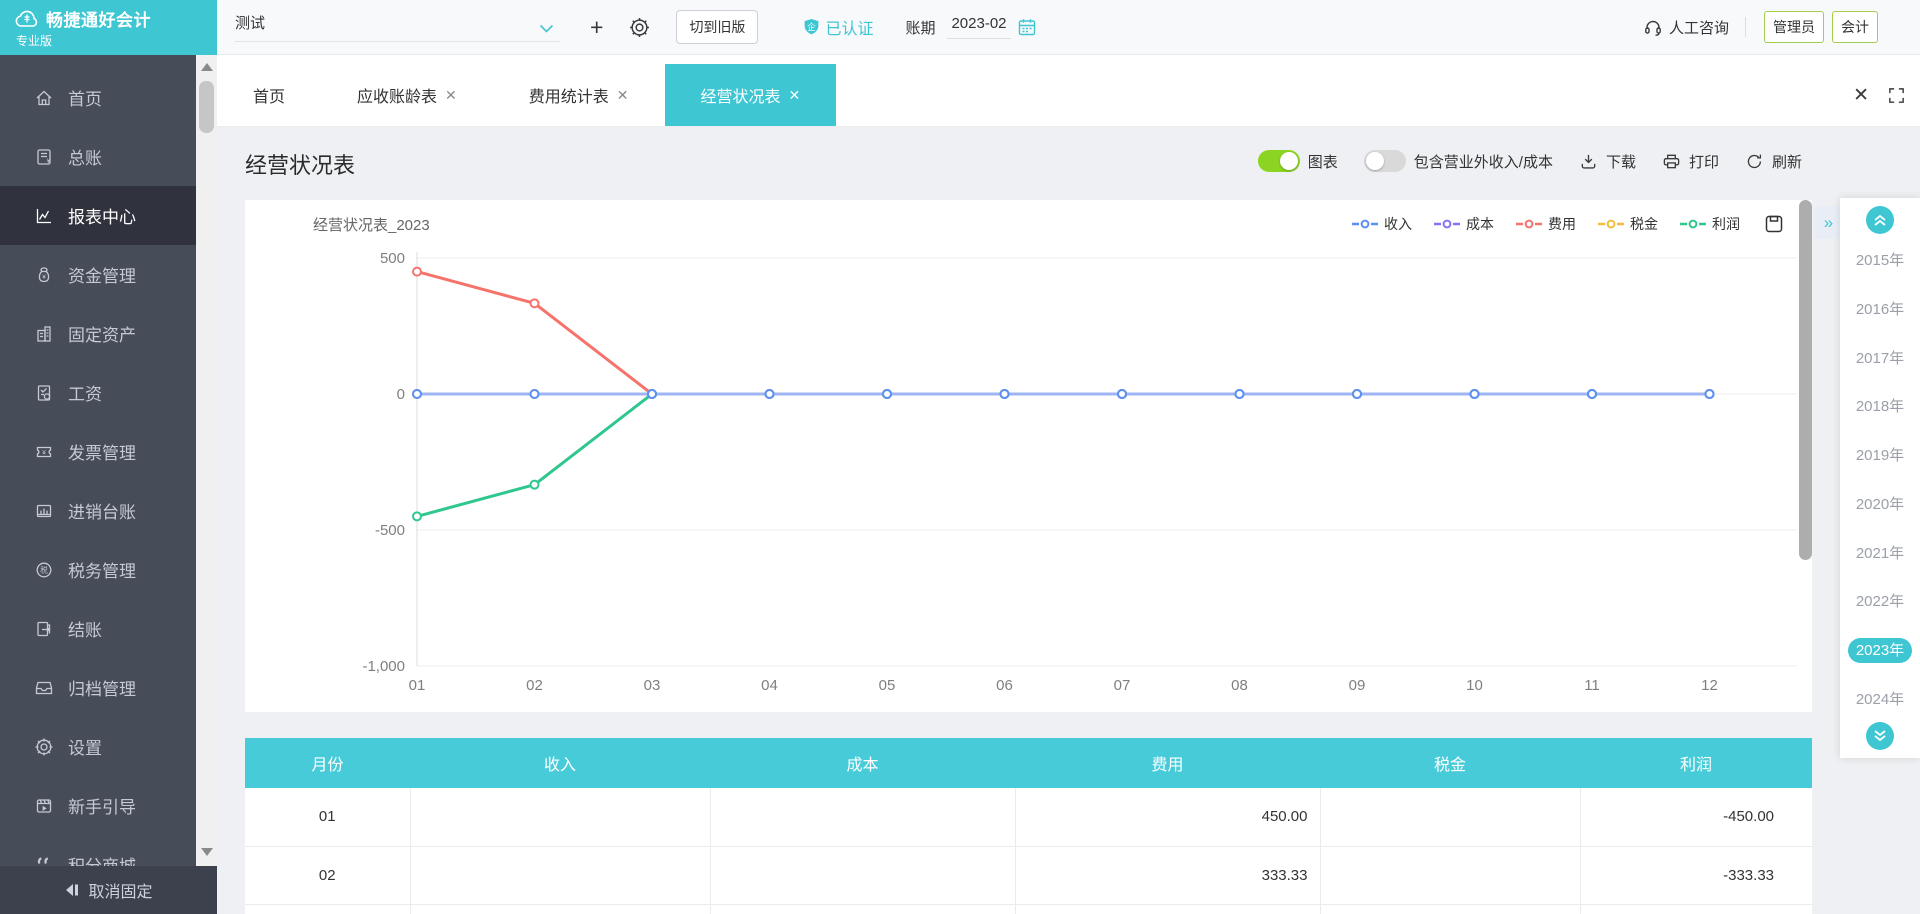  What do you see at coordinates (1464, 224) in the screenshot?
I see `legend-item: 成本` at bounding box center [1464, 224].